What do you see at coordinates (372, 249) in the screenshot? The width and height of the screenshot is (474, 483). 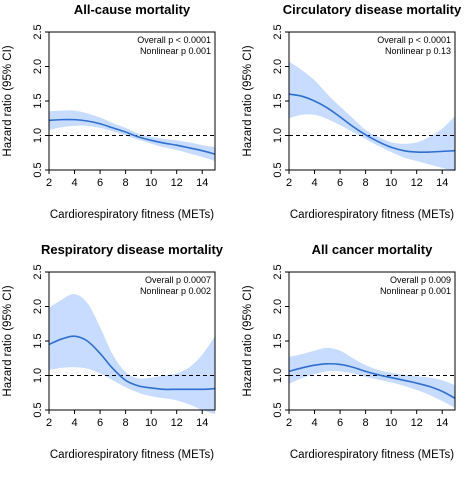 I see `chart-title: All cancer mortality` at bounding box center [372, 249].